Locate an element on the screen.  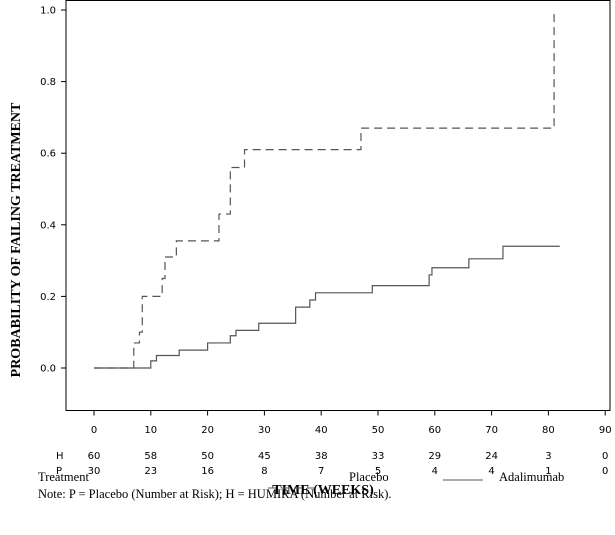
risk-value: 1 is located at coordinates (548, 471).